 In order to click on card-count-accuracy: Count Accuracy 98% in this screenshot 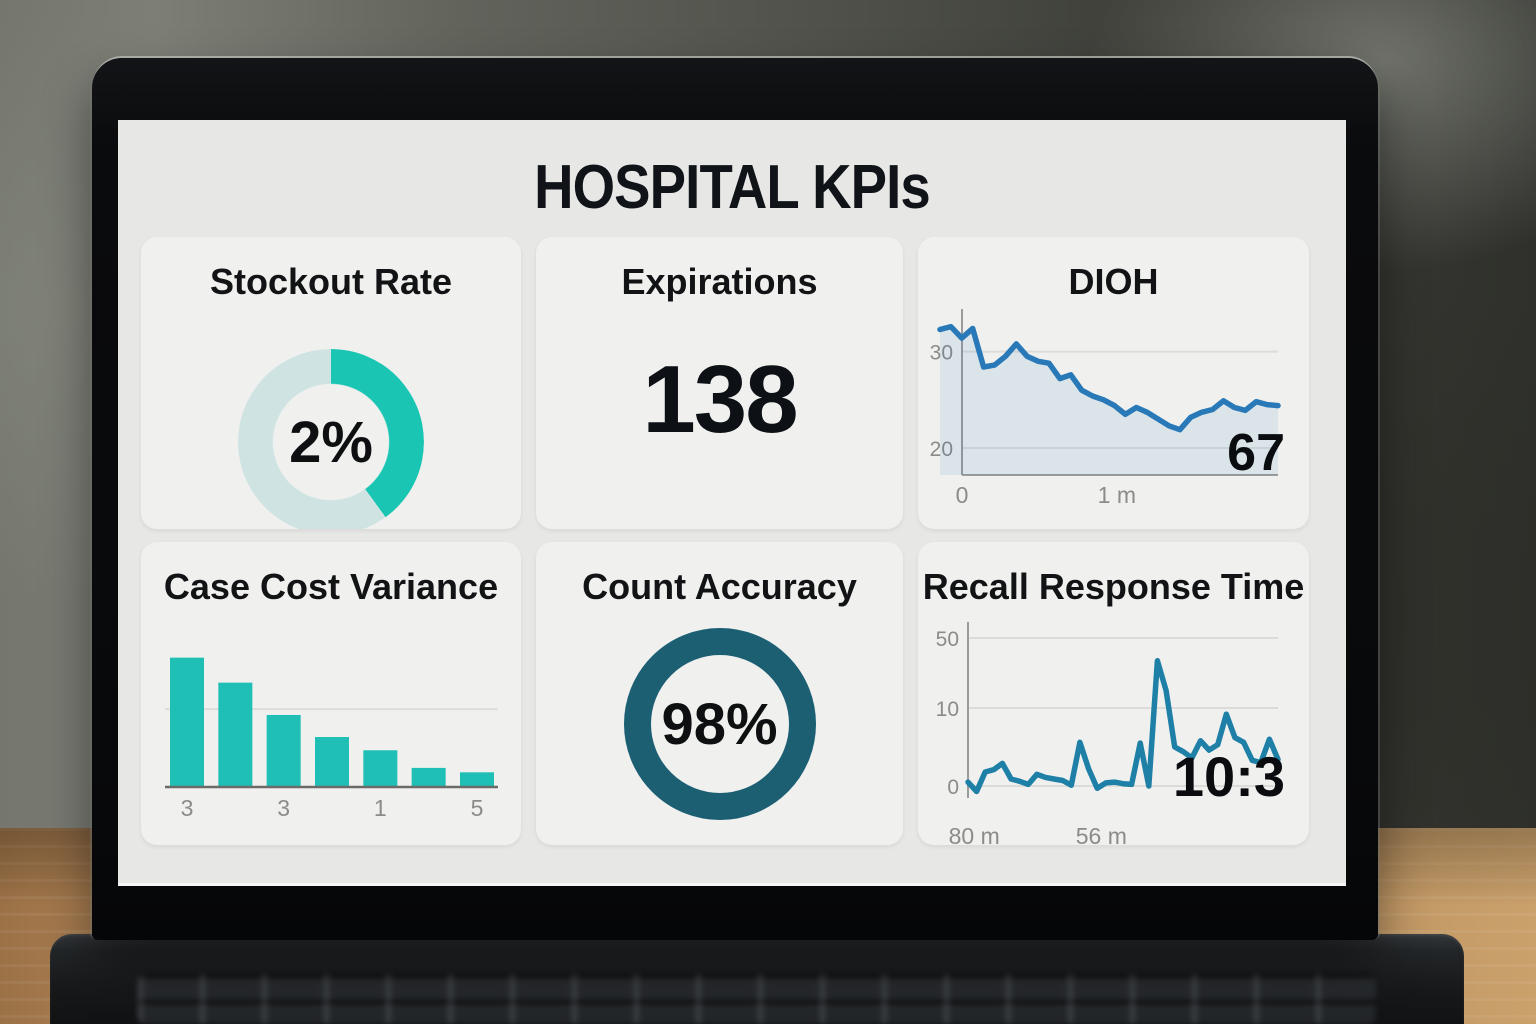, I will do `click(719, 693)`.